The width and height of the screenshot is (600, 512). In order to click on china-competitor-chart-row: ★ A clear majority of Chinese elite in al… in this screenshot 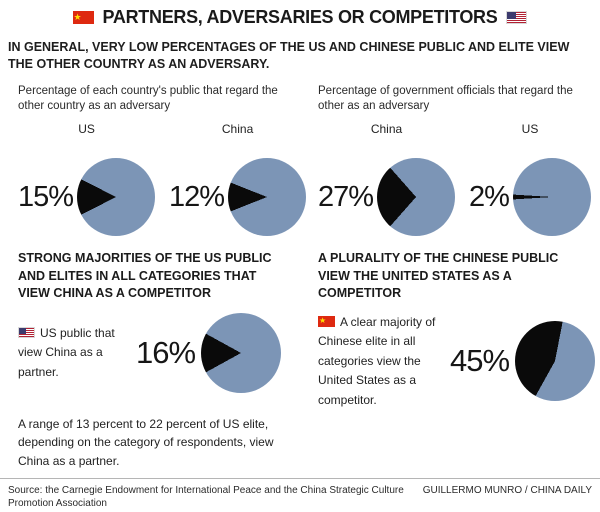, I will do `click(459, 361)`.